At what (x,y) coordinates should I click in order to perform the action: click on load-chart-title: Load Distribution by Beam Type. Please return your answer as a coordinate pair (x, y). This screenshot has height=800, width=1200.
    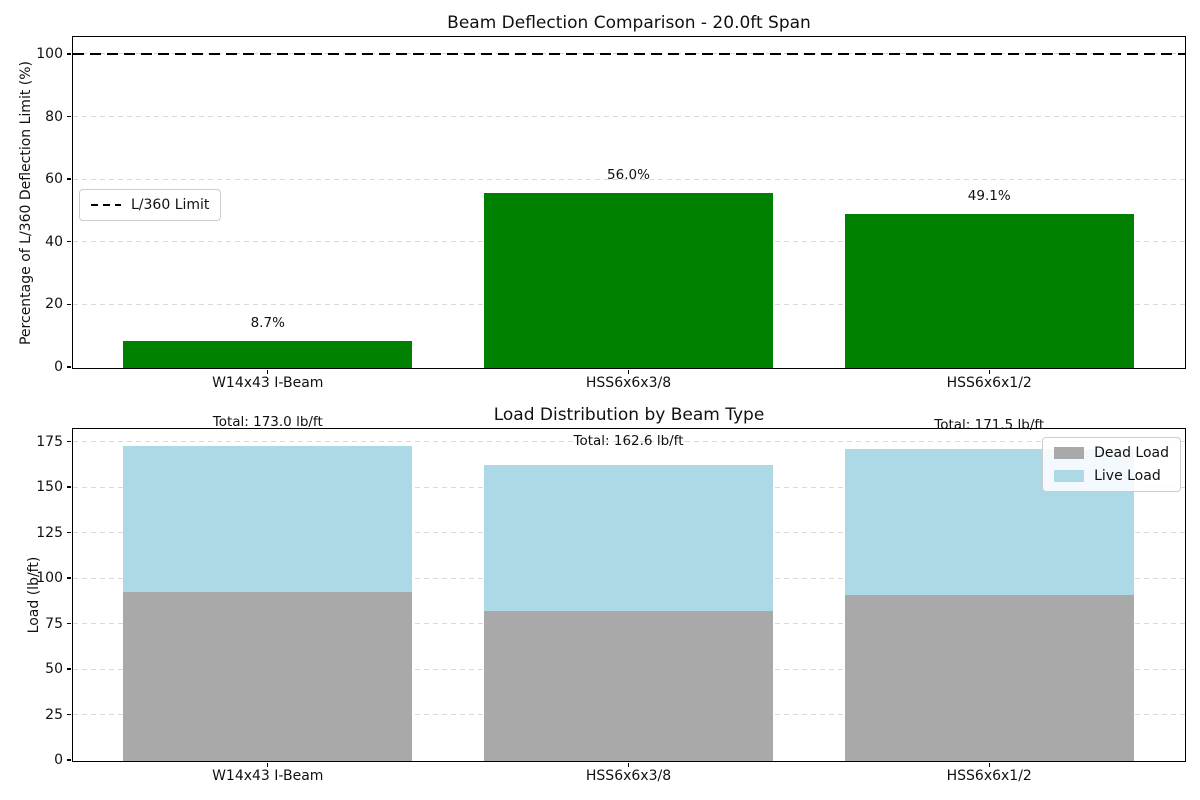
    Looking at the image, I should click on (629, 415).